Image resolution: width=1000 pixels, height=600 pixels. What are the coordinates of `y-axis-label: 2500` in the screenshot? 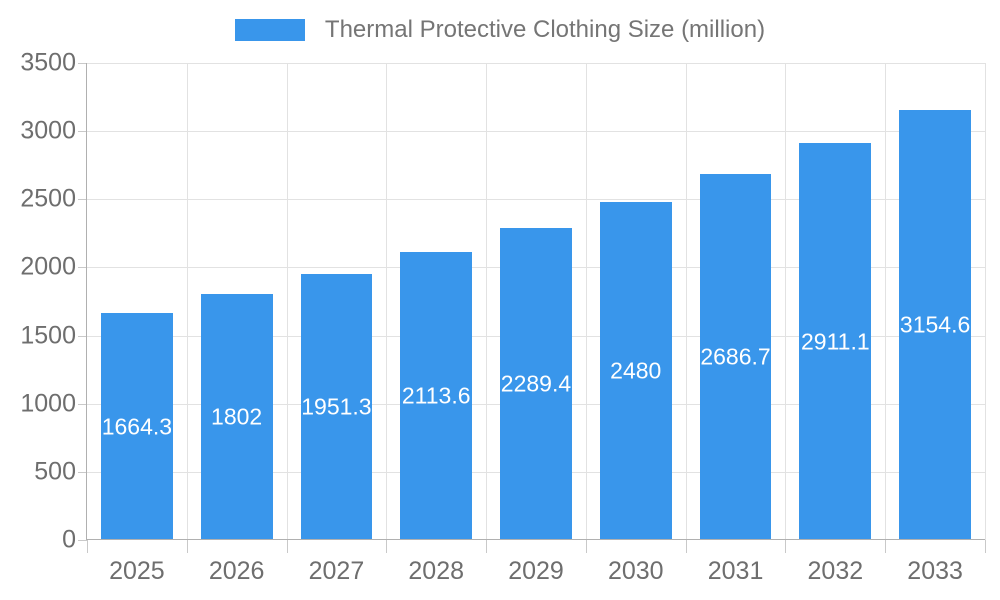 It's located at (48, 198).